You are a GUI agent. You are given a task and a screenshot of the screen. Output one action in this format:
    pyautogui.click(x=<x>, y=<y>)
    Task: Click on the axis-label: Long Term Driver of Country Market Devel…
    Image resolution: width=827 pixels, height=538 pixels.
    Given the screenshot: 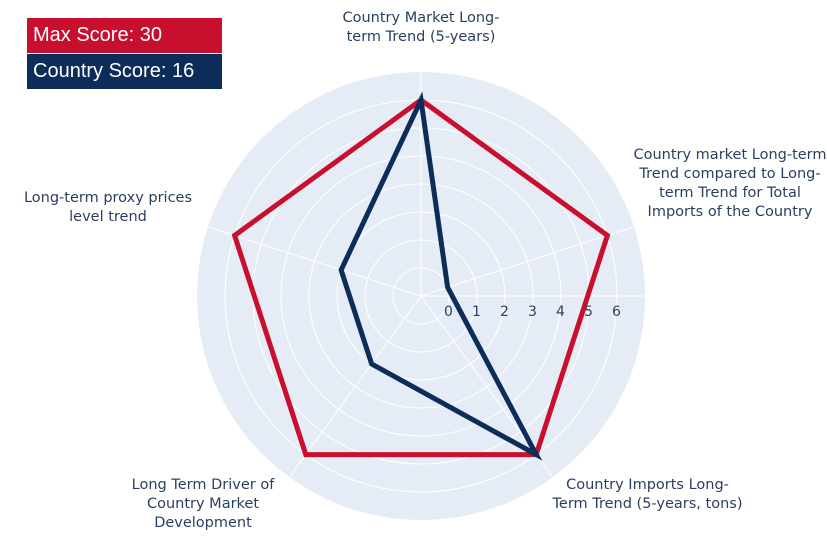 What is the action you would take?
    pyautogui.click(x=203, y=504)
    